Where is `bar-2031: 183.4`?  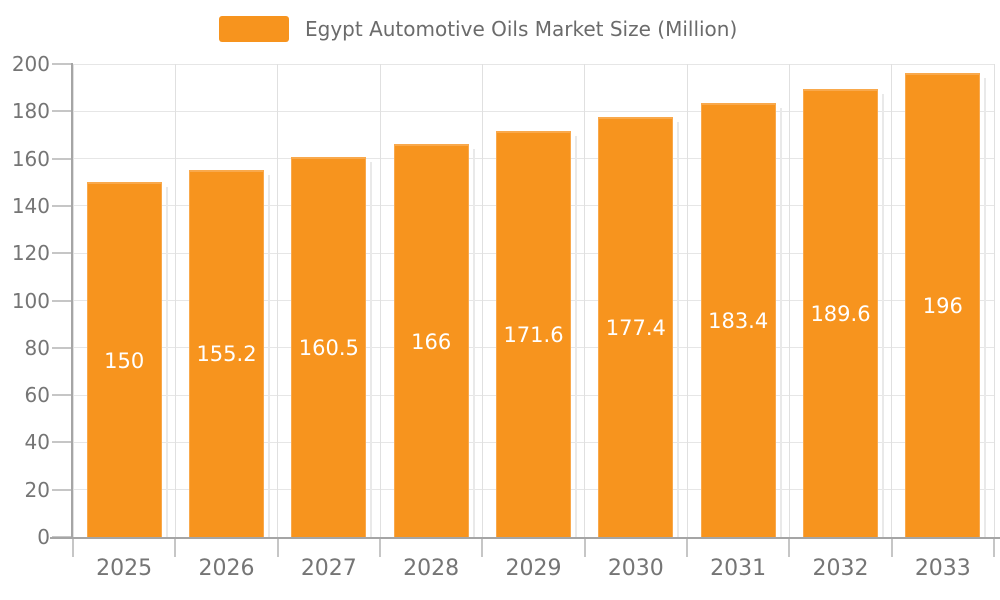
bar-2031: 183.4 is located at coordinates (741, 320).